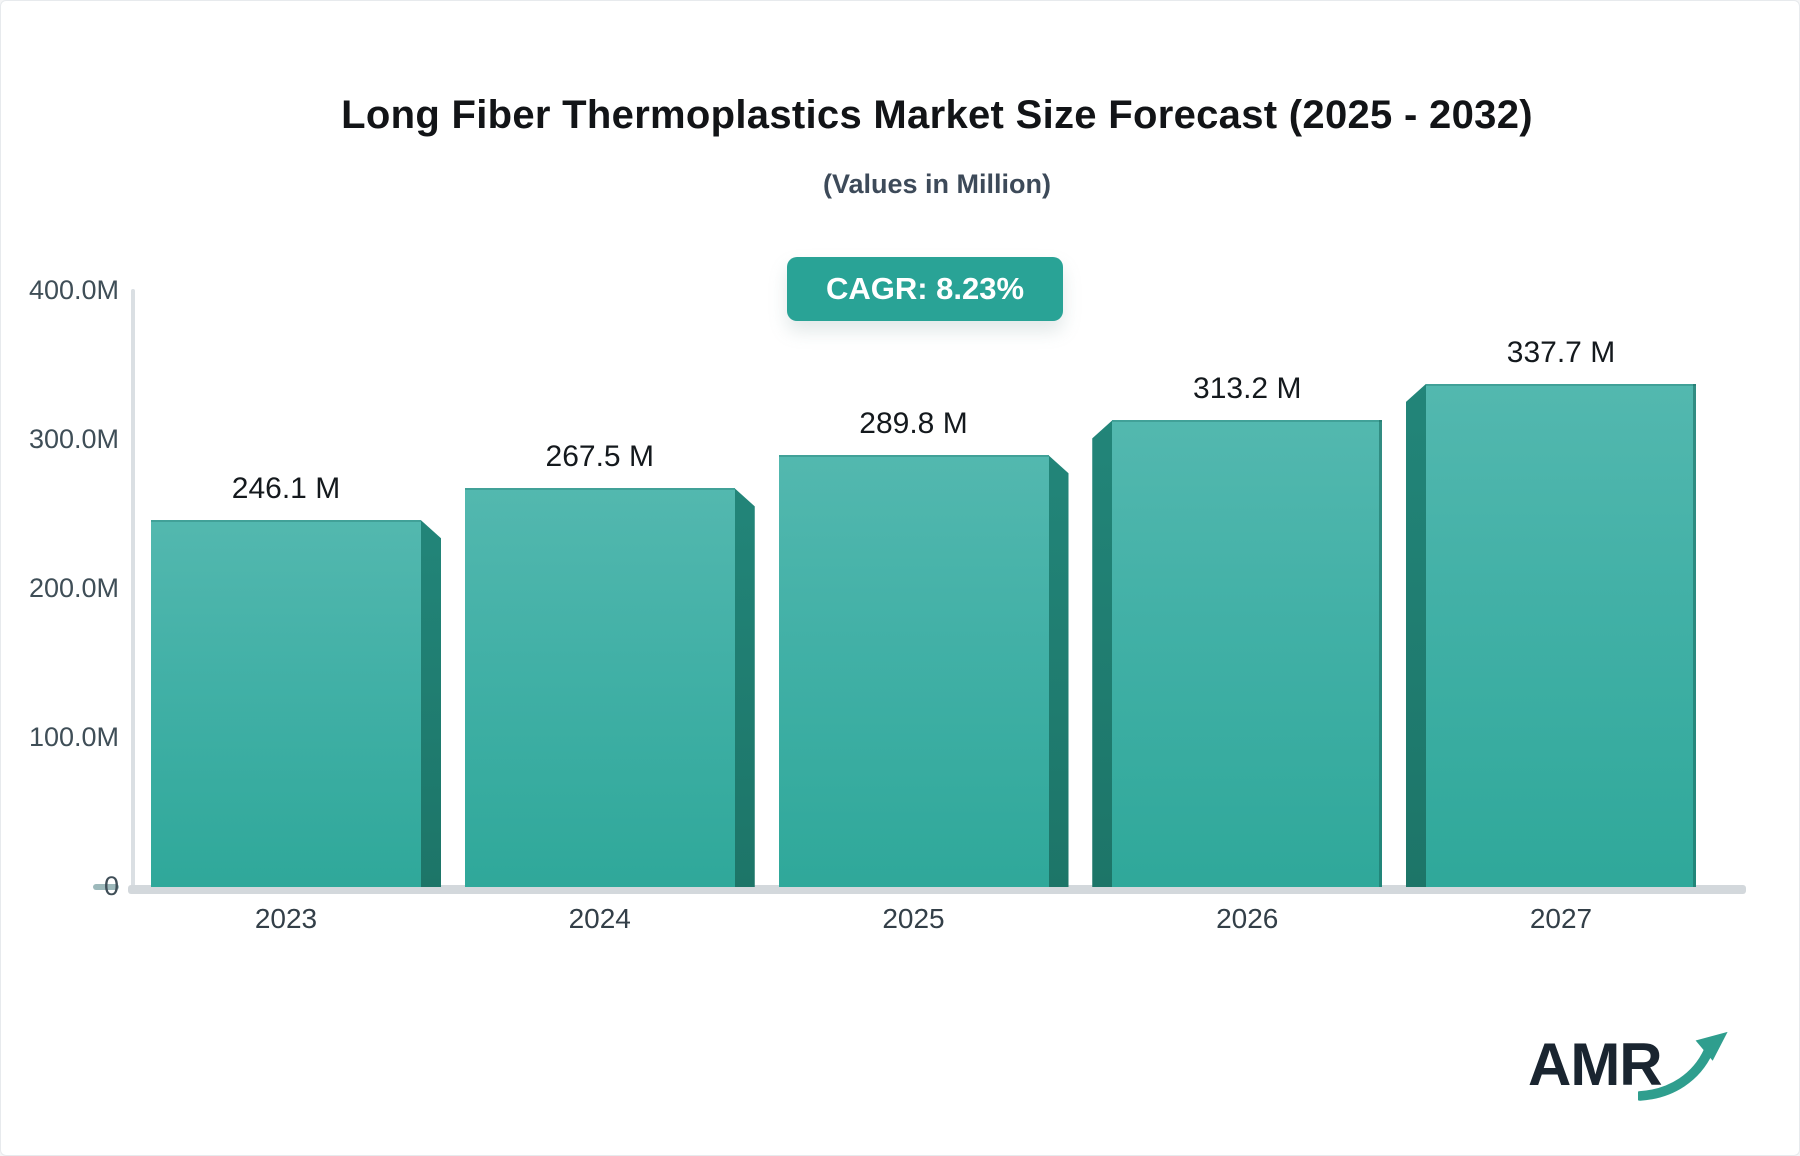 The width and height of the screenshot is (1800, 1156). What do you see at coordinates (431, 703) in the screenshot?
I see `bar-2023-side-face` at bounding box center [431, 703].